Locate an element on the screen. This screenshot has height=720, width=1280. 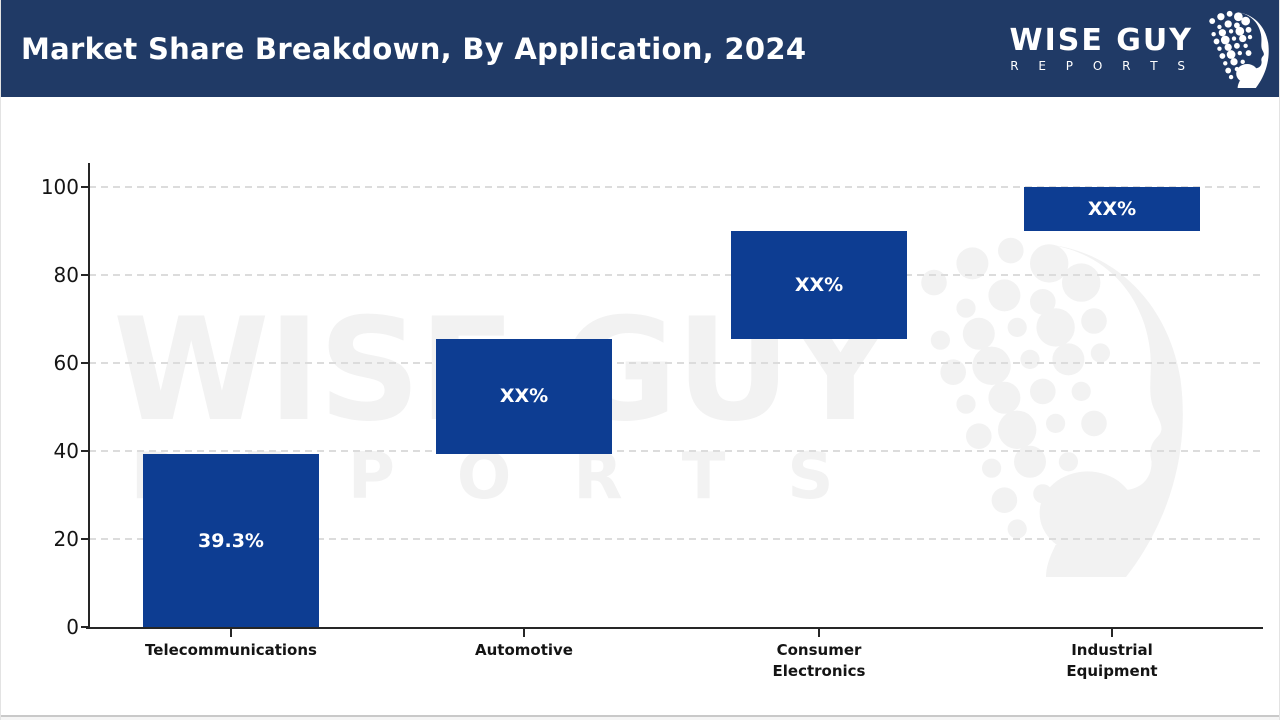
logo-wordmark: WISE GUY R E P O R T S is located at coordinates (1101, 48).